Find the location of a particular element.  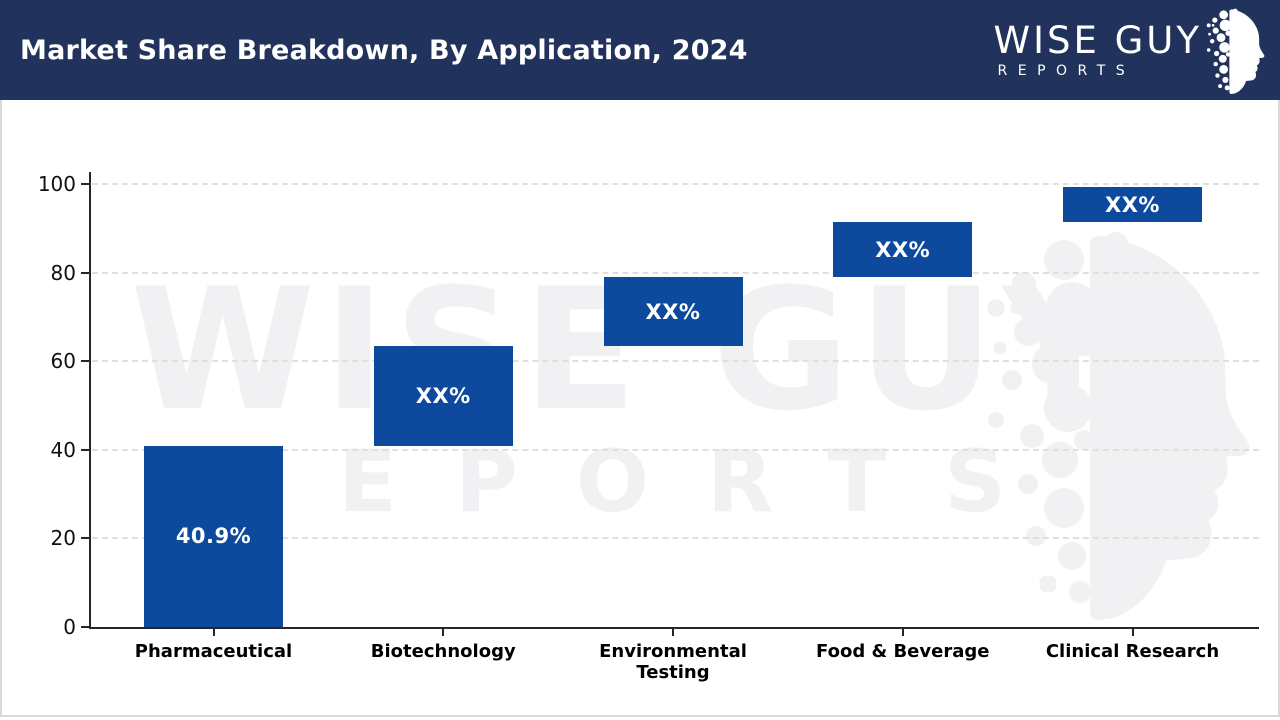

y-axis-spine is located at coordinates (90, 400).